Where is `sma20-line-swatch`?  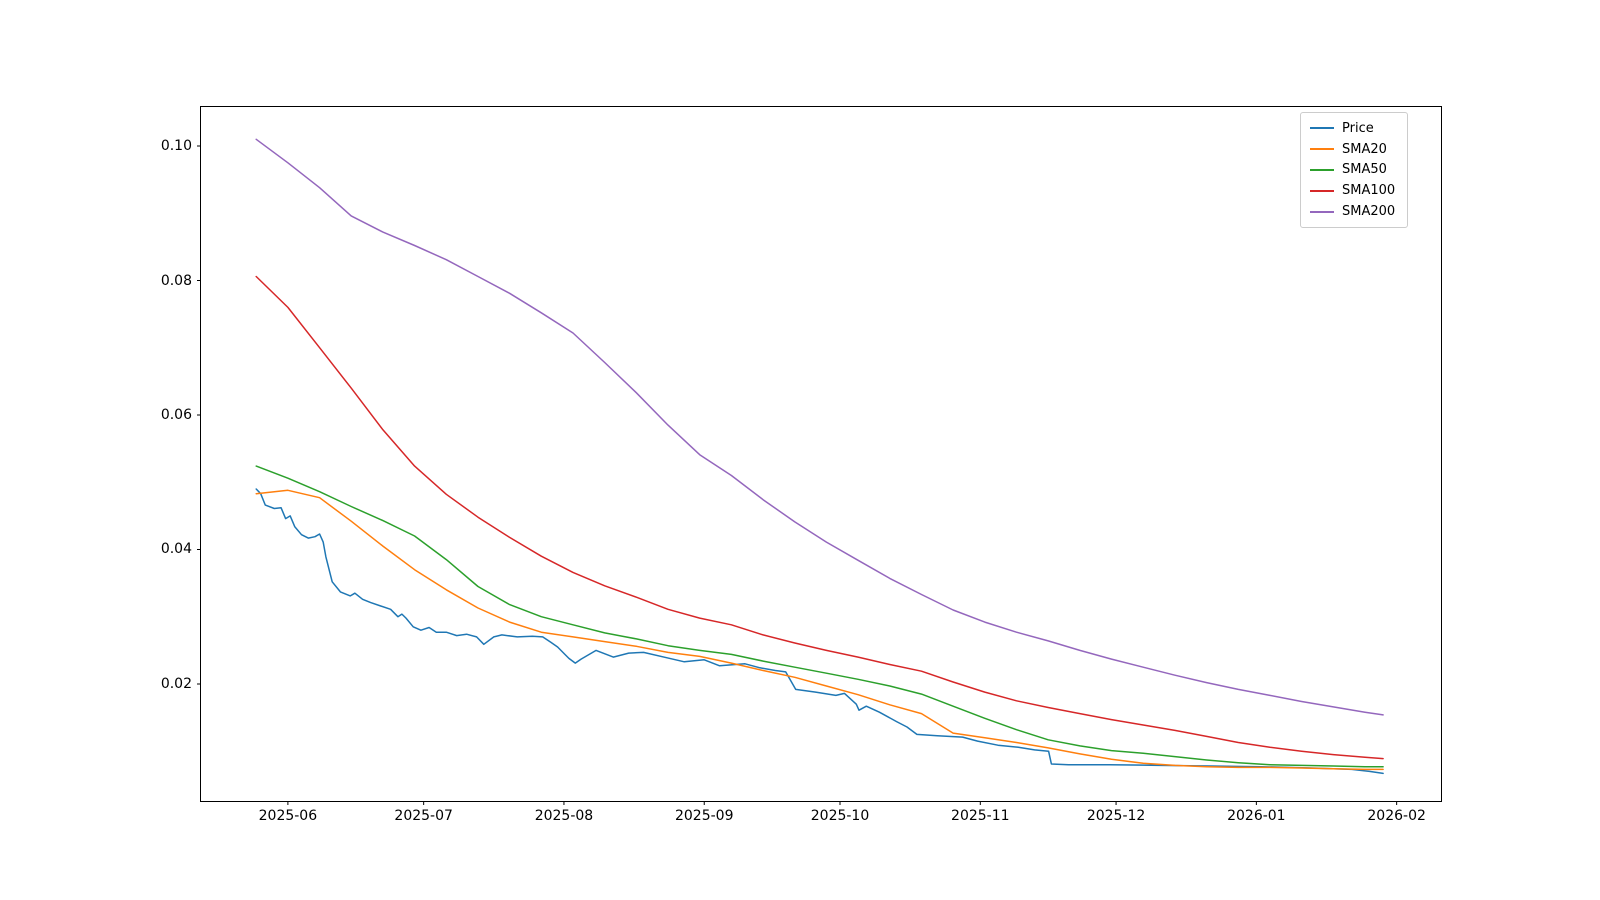 sma20-line-swatch is located at coordinates (1322, 149).